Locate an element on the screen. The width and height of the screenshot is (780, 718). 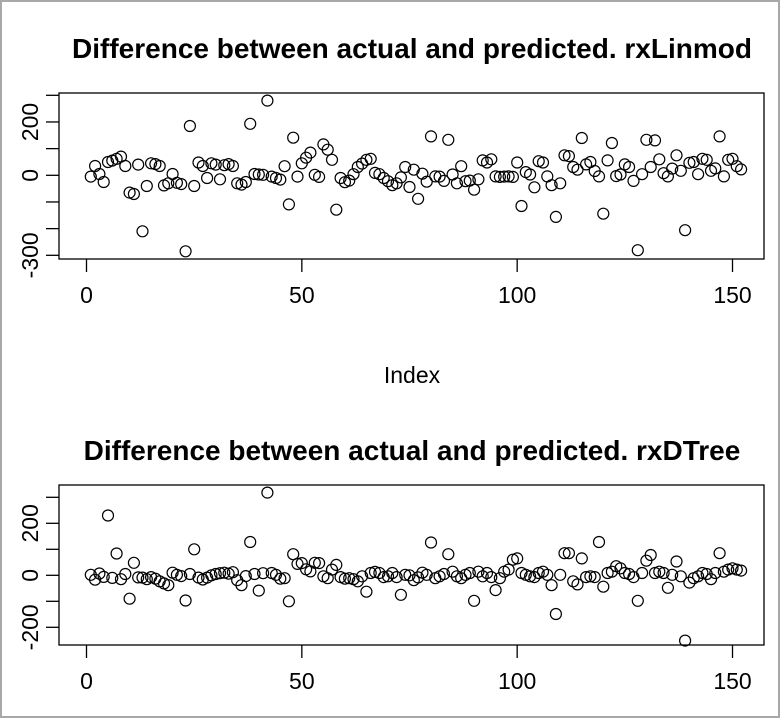
y-tick-label: 0 is located at coordinates (30, 575).